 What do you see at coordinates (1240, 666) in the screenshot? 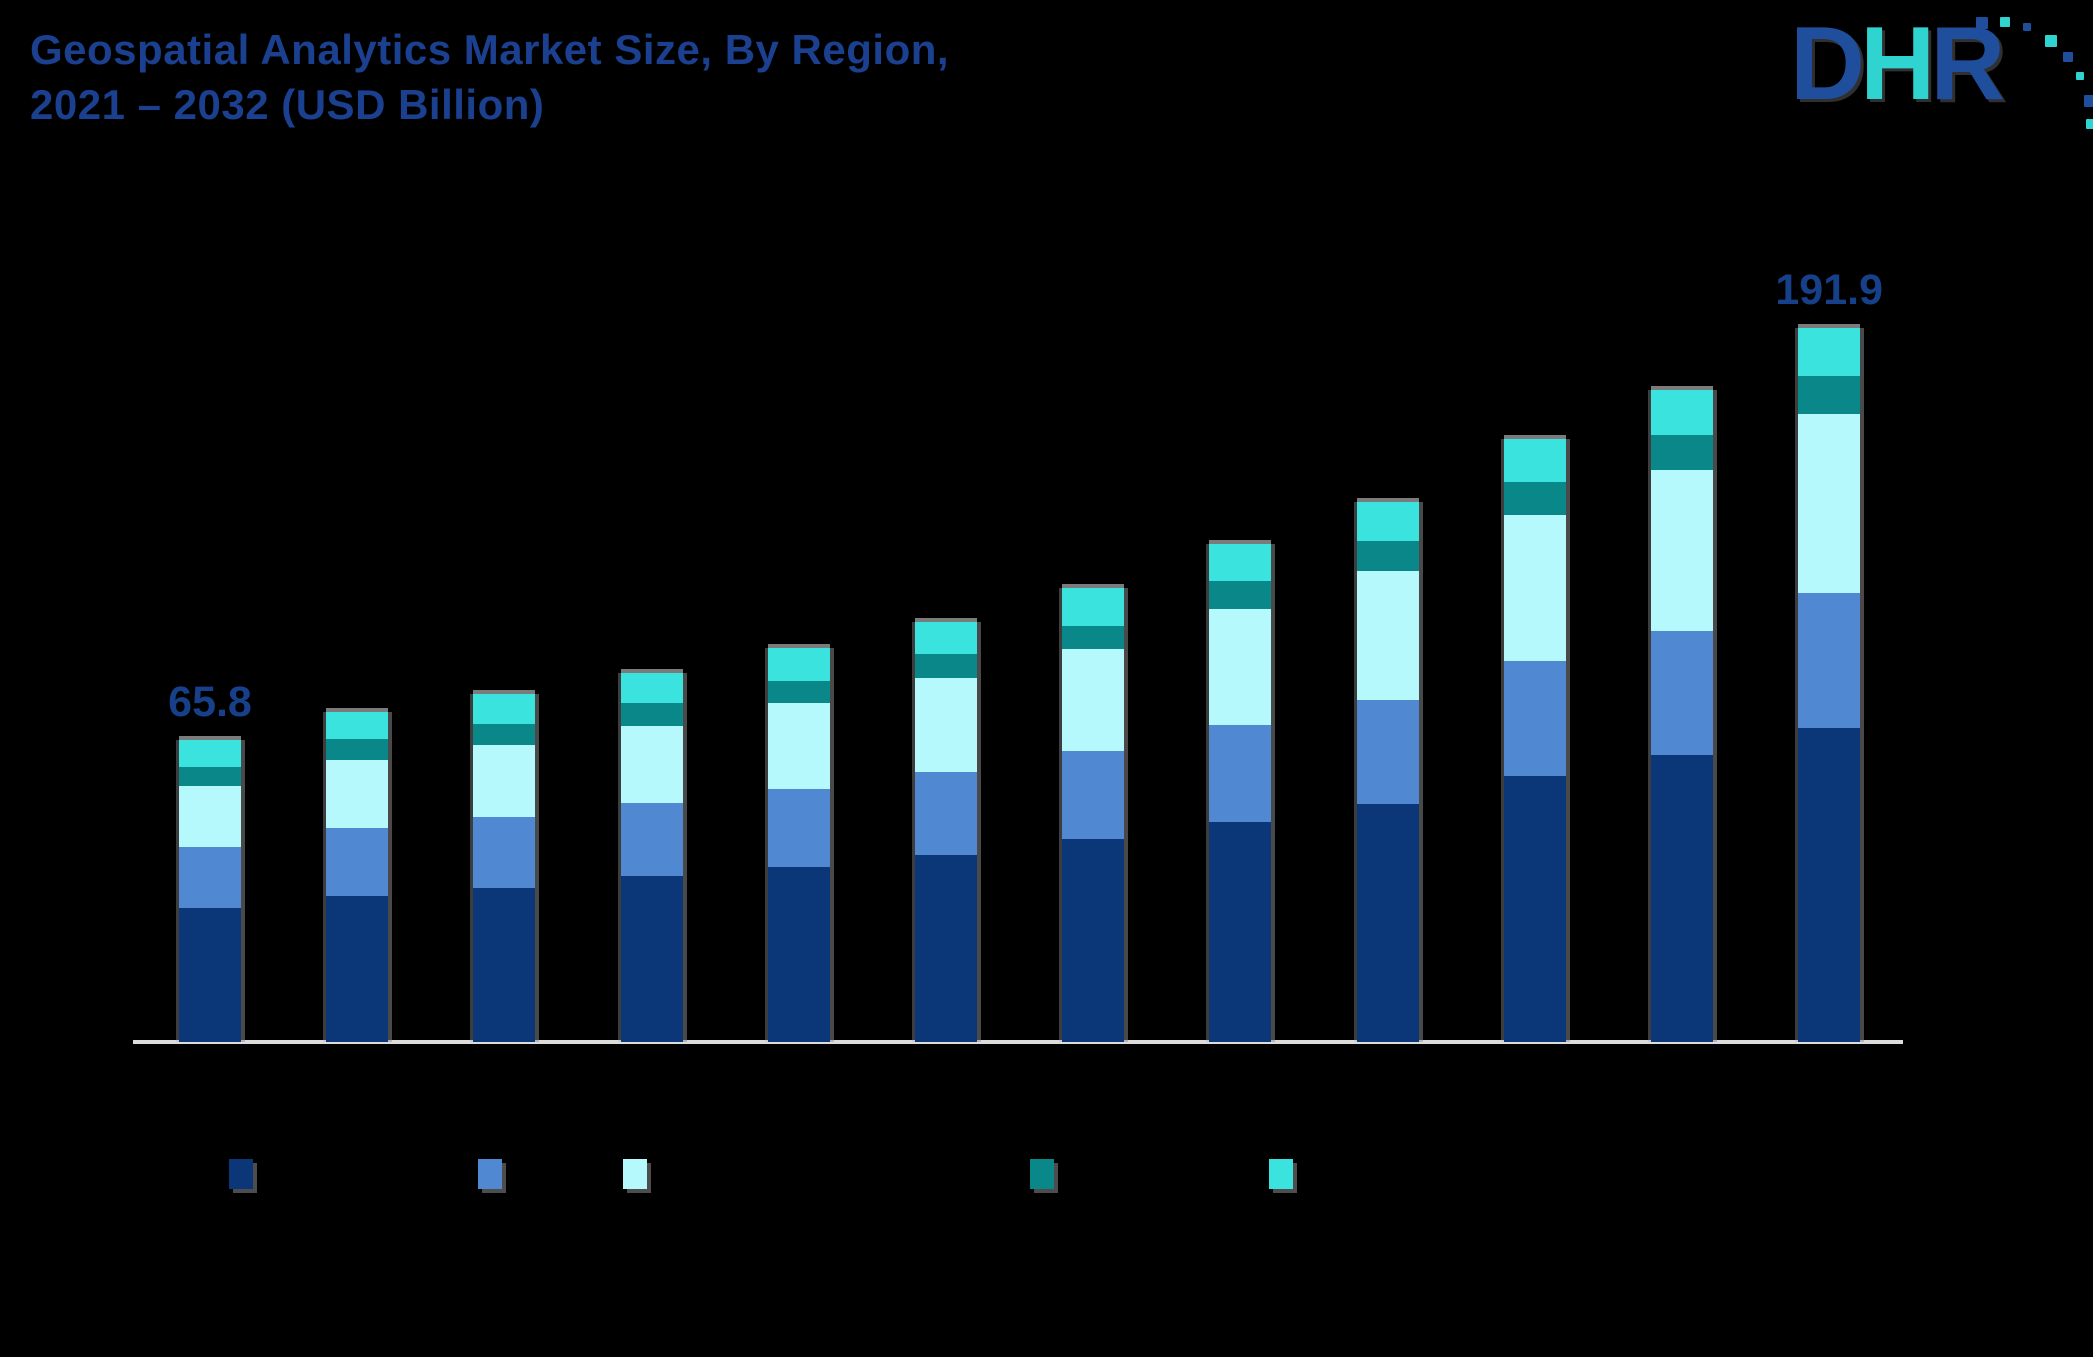
I see `bar-2028-segment-3-light-cyan` at bounding box center [1240, 666].